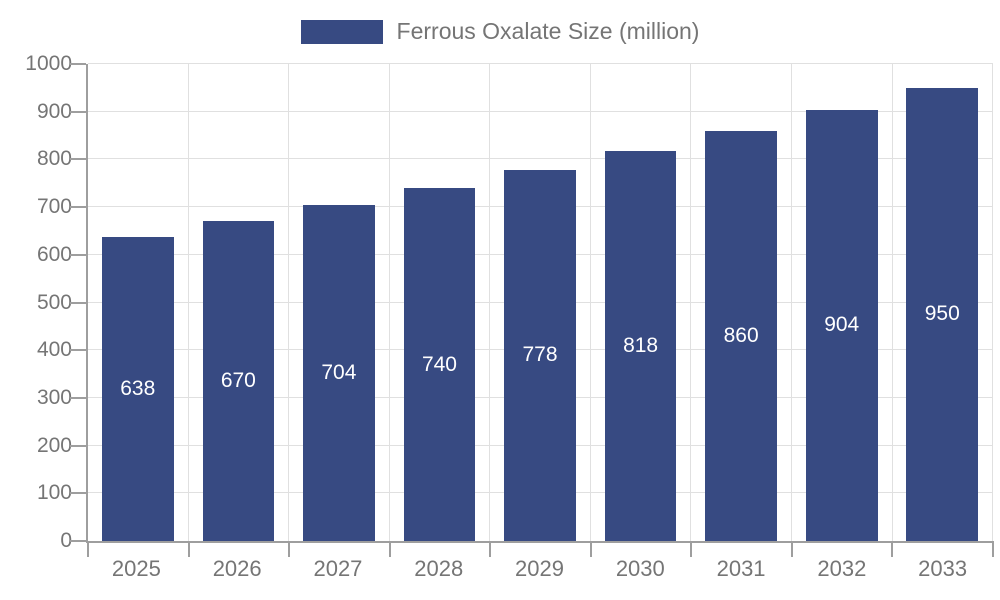  I want to click on bar-2033: 950, so click(942, 314).